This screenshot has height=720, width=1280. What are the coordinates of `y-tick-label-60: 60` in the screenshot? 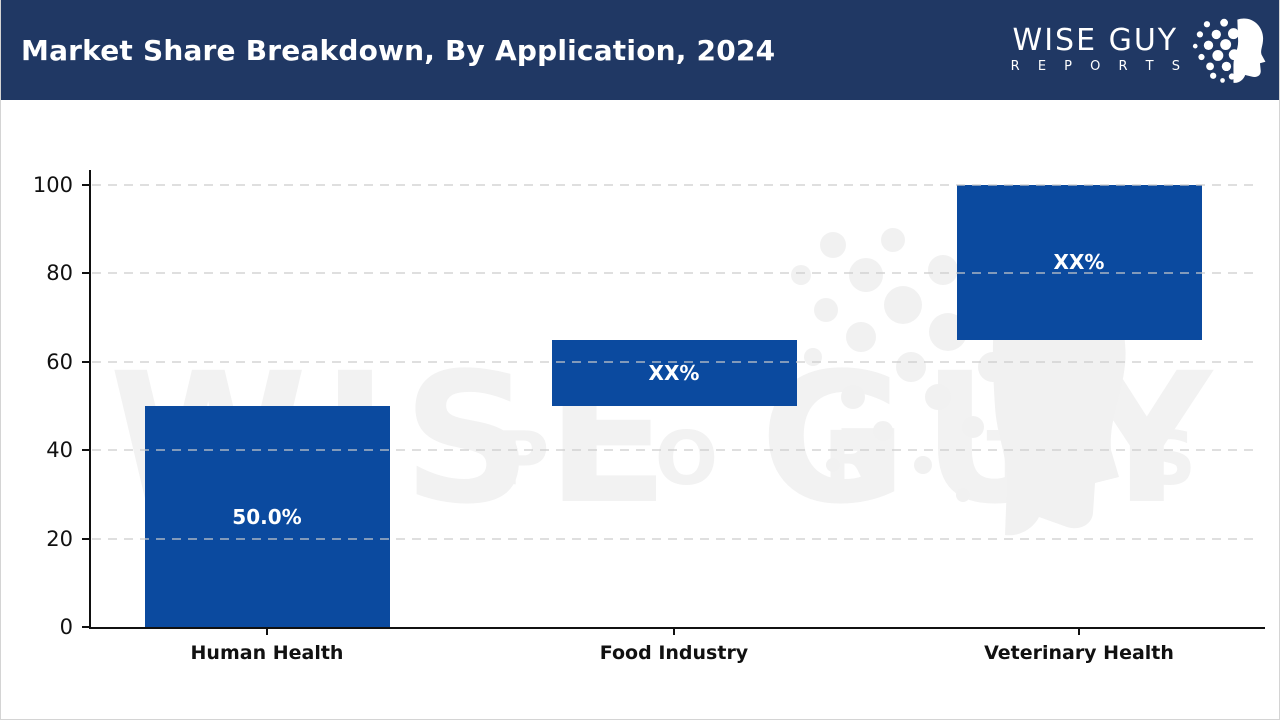 It's located at (59, 361).